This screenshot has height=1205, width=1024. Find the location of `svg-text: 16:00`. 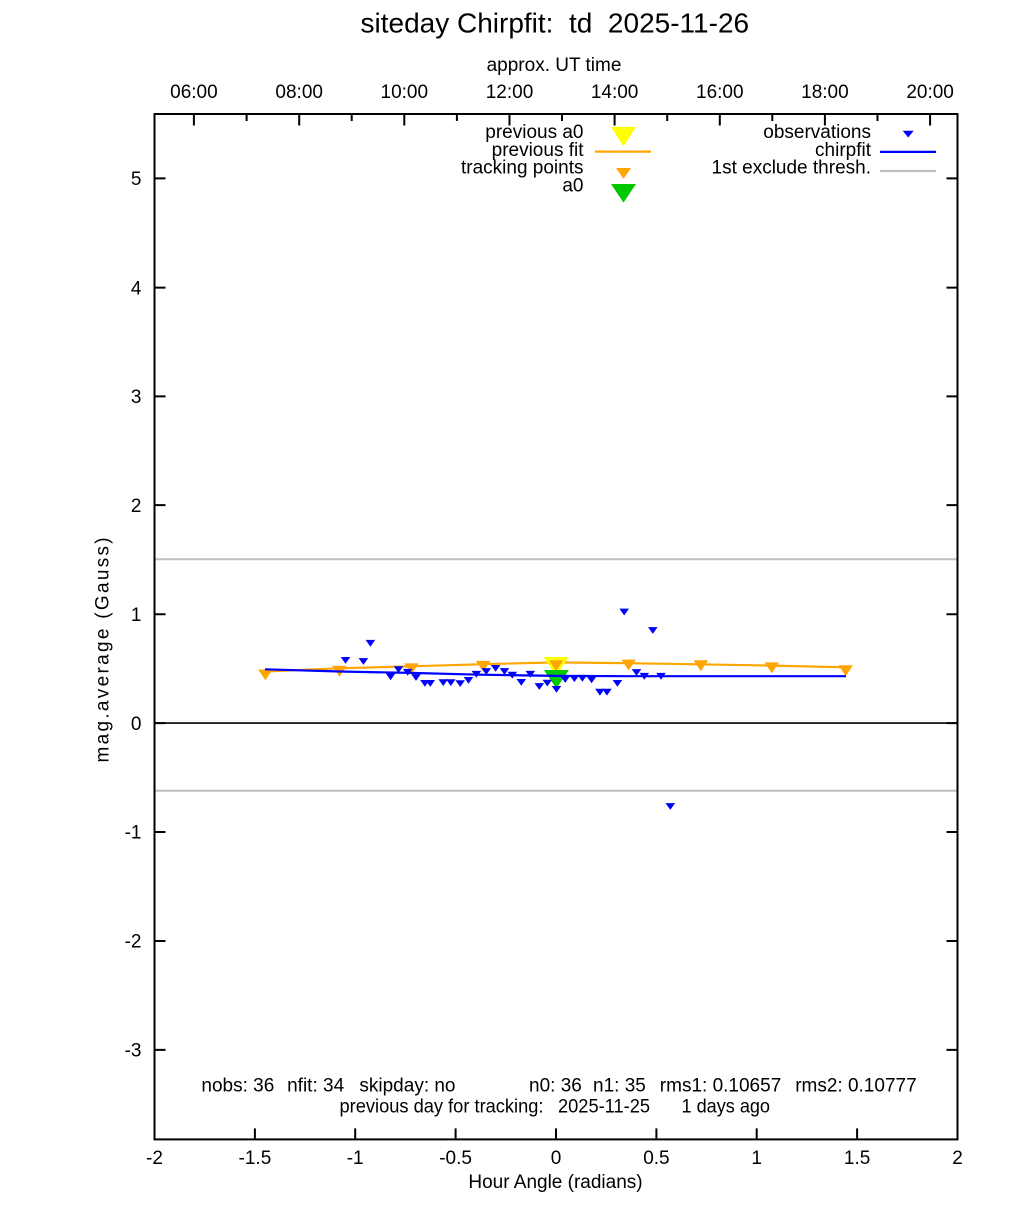

svg-text: 16:00 is located at coordinates (720, 92).